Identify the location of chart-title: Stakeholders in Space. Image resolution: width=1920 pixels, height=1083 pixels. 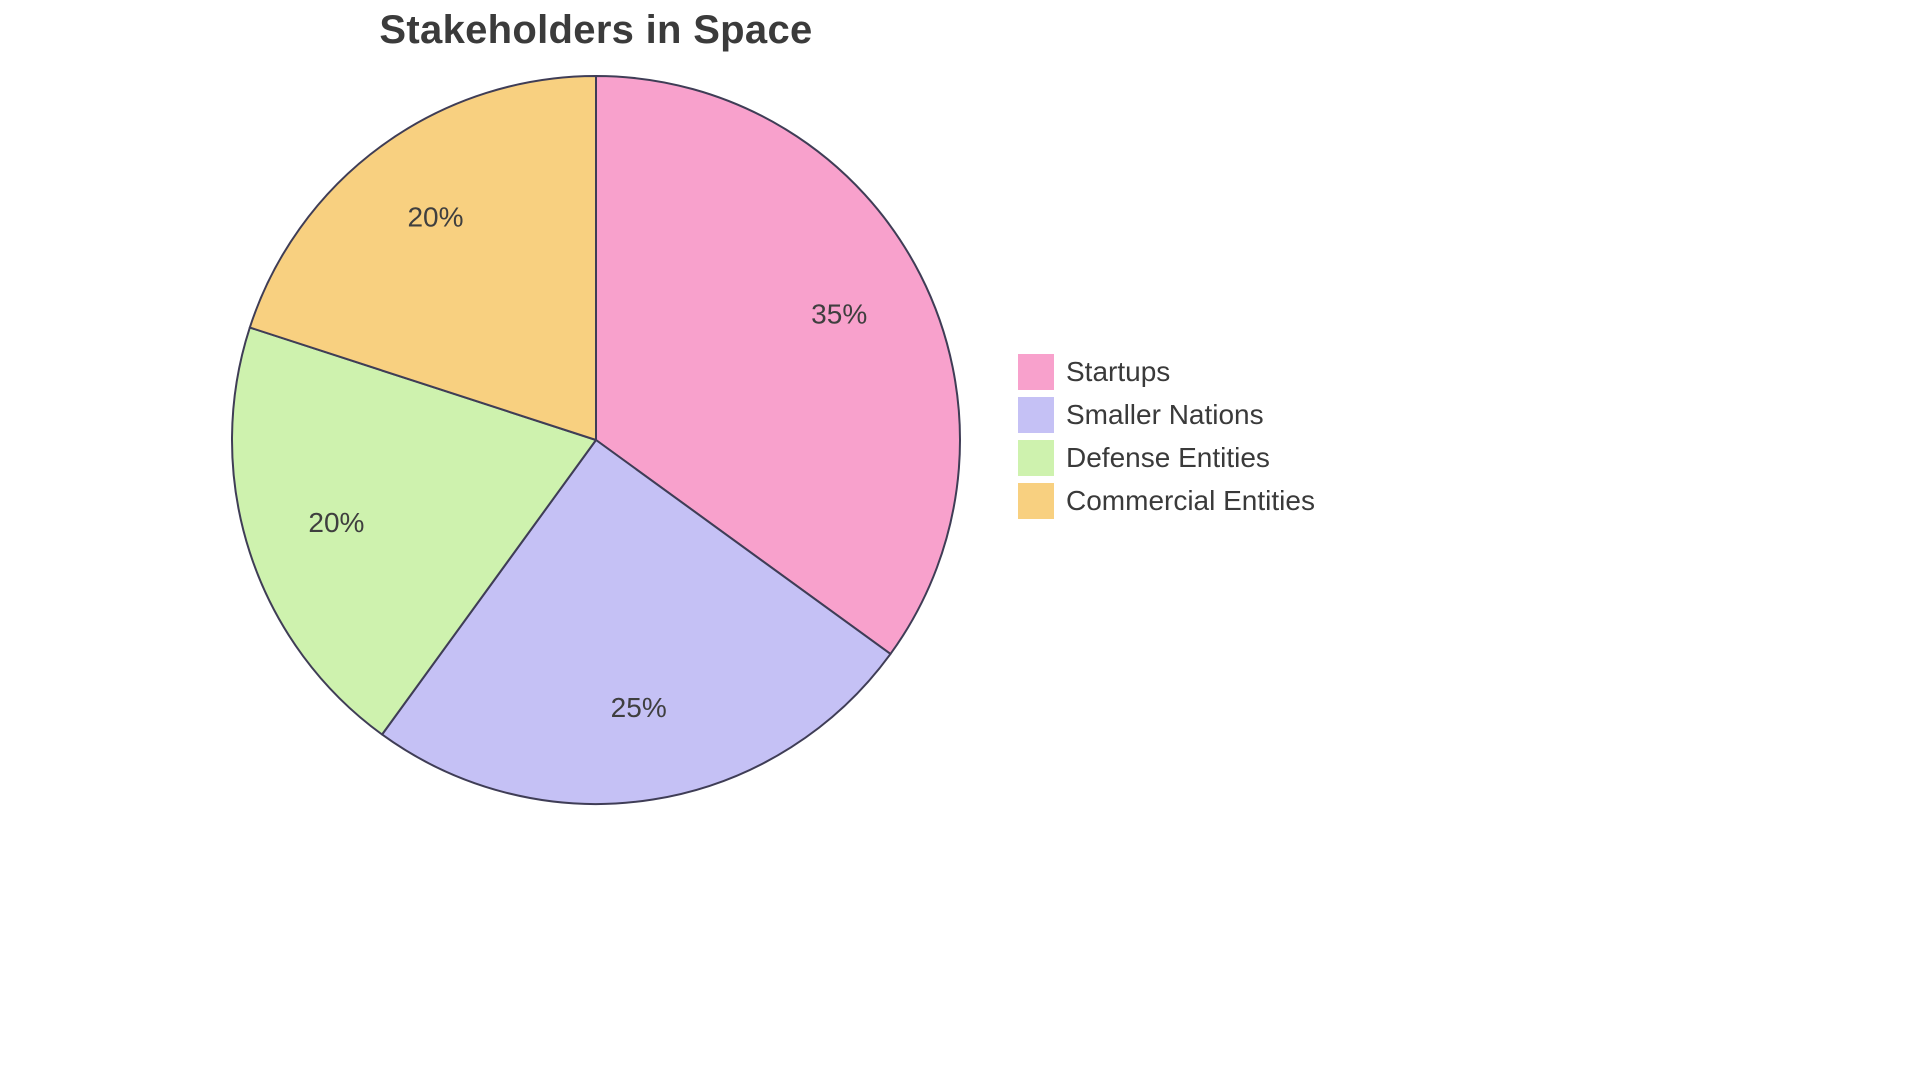
(596, 30).